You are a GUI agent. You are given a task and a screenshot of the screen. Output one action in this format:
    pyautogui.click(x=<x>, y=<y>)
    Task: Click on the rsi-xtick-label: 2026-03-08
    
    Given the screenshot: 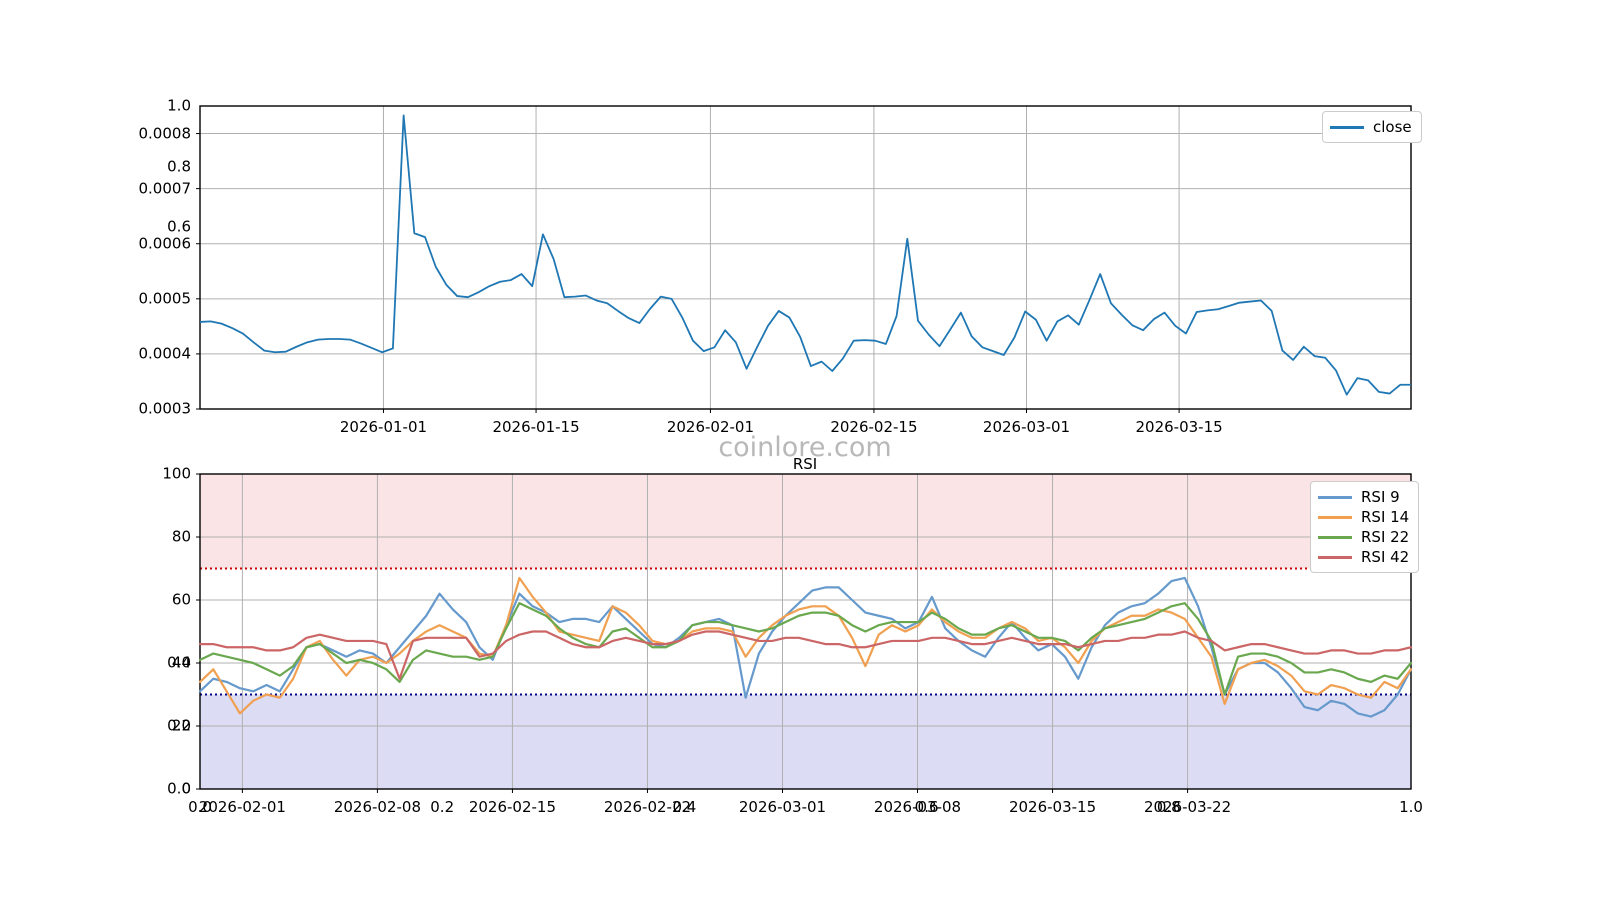 What is the action you would take?
    pyautogui.click(x=917, y=807)
    